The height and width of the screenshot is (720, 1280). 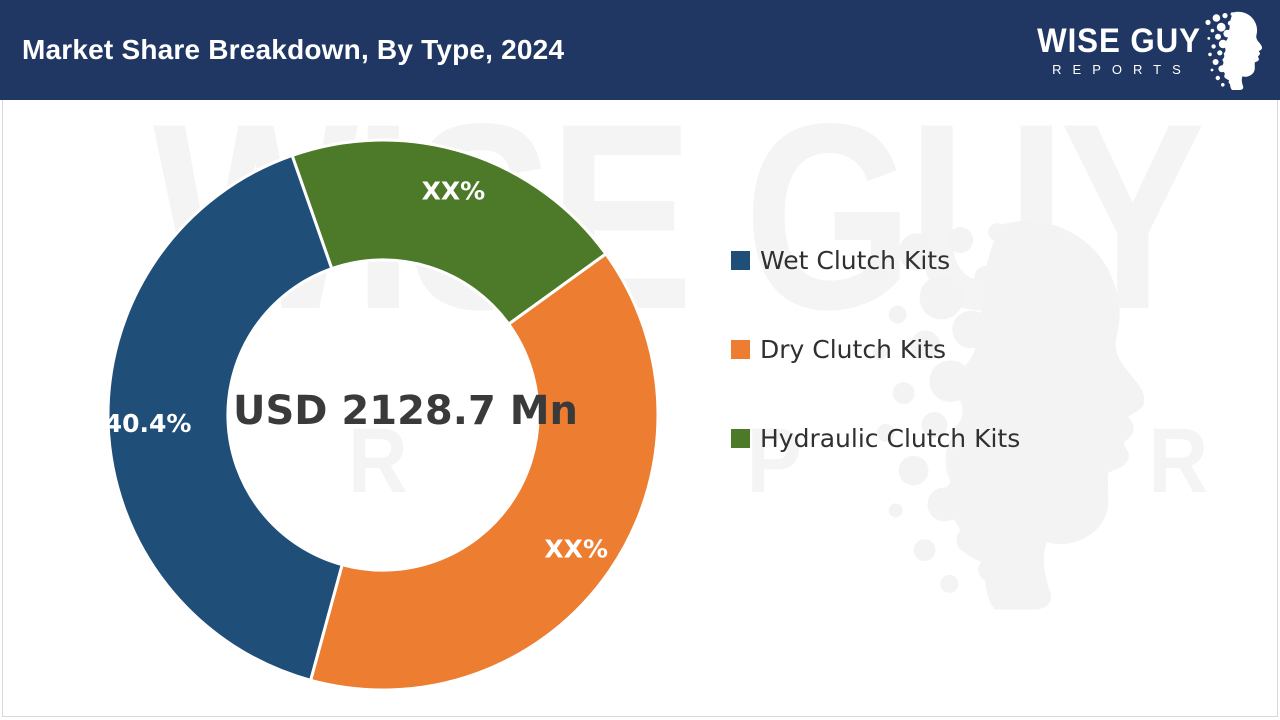 I want to click on logo-subtitle: REPORTS, so click(x=1122, y=69).